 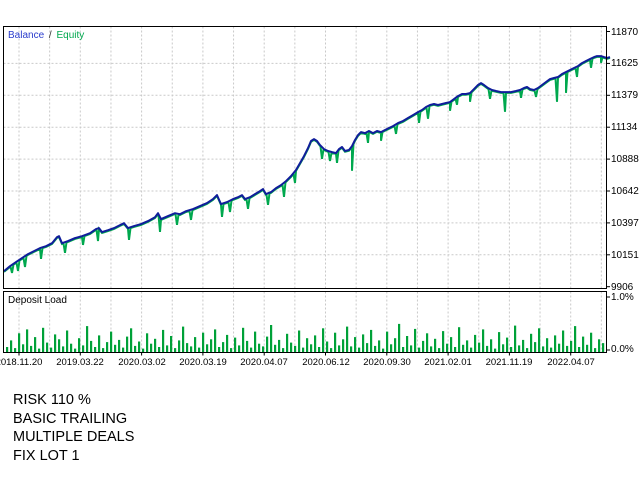 What do you see at coordinates (448, 362) in the screenshot?
I see `x-axis-tick-label: 2021.02.01` at bounding box center [448, 362].